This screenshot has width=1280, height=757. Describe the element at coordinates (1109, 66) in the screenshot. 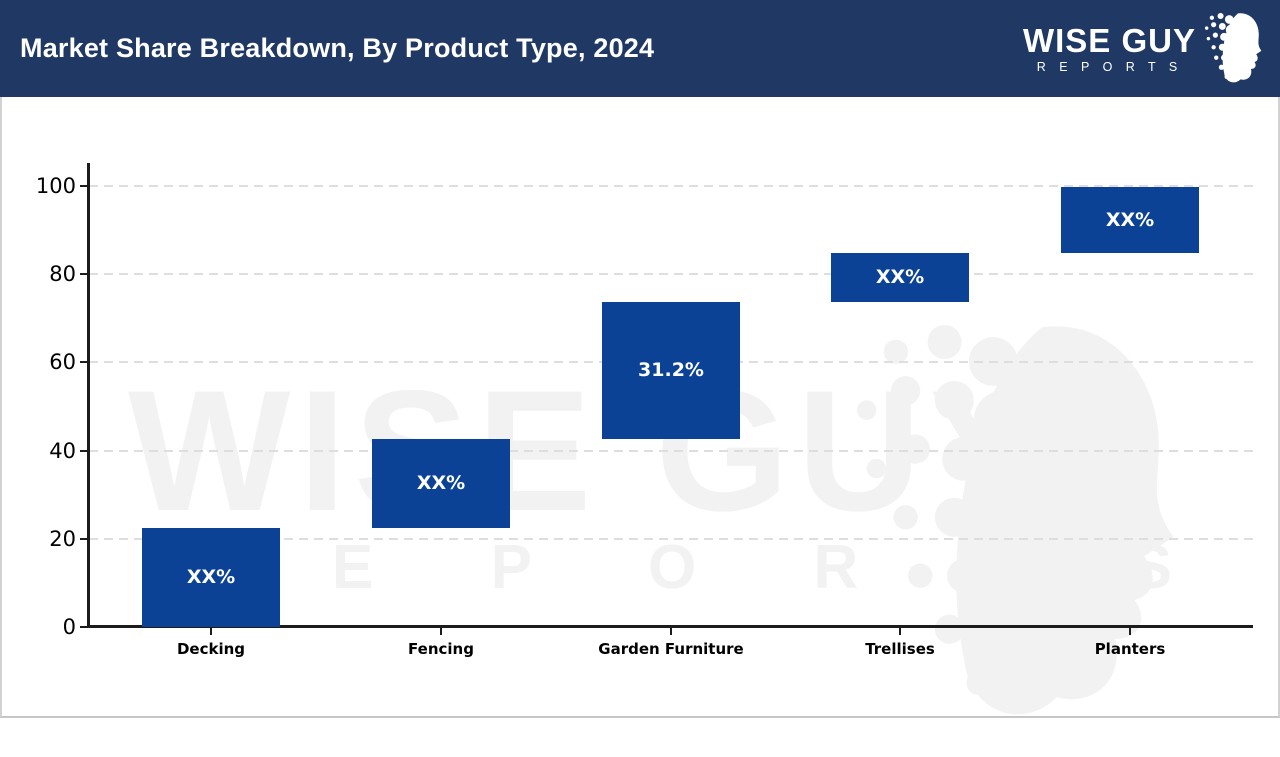

I see `logo-word2: R E P O R T S` at that location.